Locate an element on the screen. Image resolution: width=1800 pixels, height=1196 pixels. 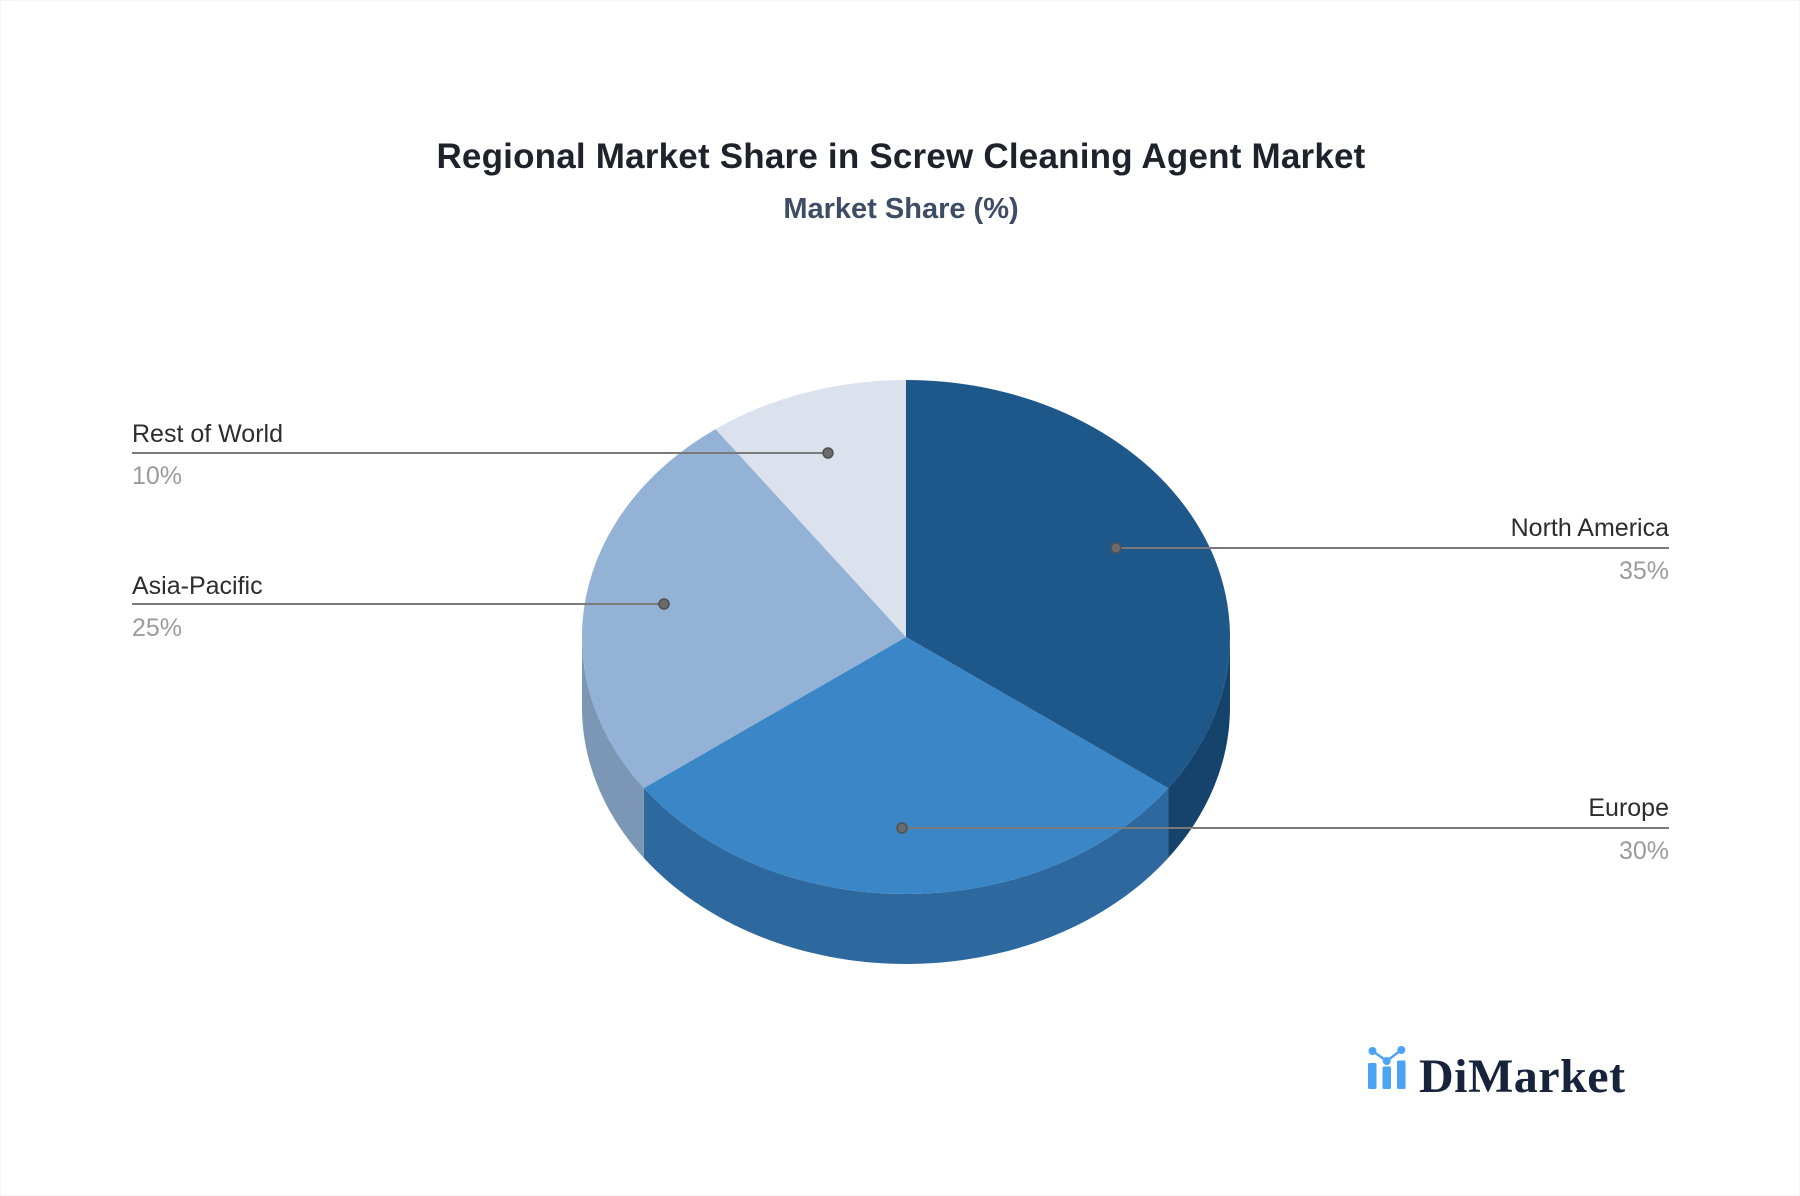
callout-label-asia-pacific: Asia-Pacific is located at coordinates (197, 586).